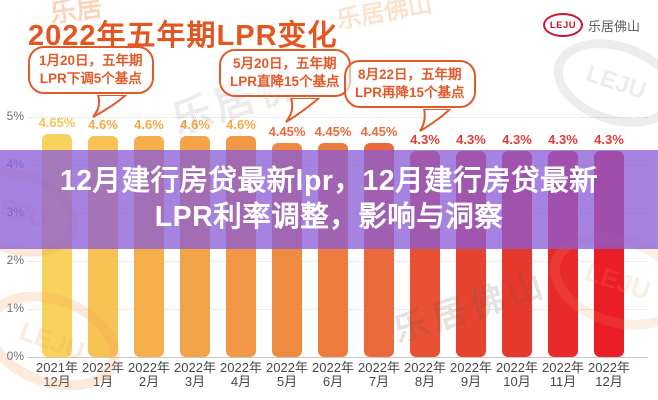  I want to click on callout-may: 5月20日，五年期 LPR直降15个基点, so click(285, 86).